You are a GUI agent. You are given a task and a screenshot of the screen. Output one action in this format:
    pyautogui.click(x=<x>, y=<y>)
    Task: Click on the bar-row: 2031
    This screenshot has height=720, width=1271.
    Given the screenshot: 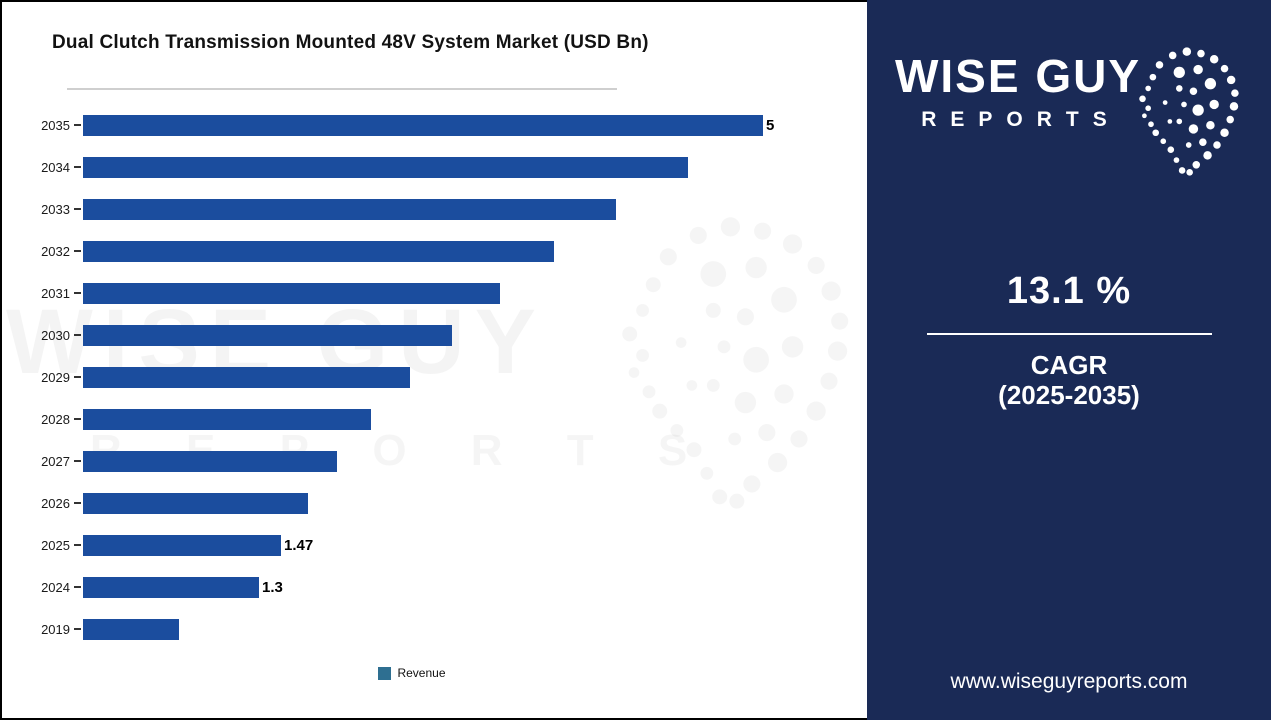 What is the action you would take?
    pyautogui.click(x=445, y=293)
    